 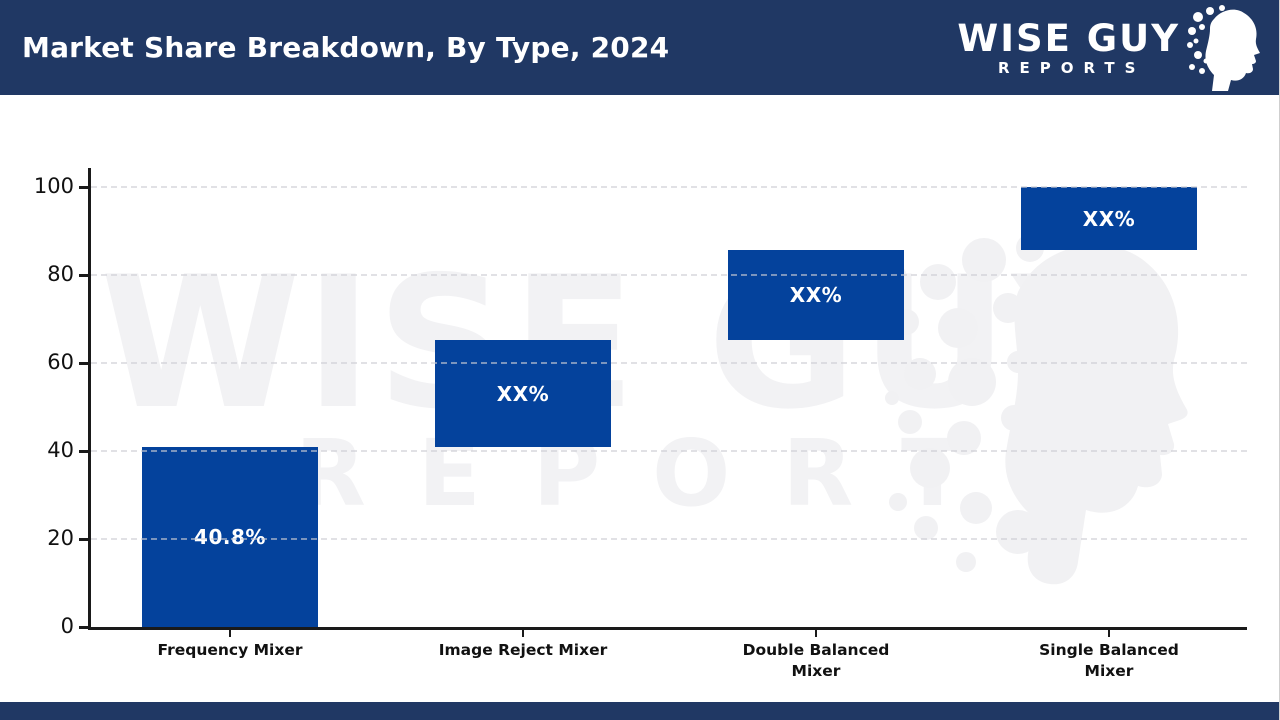 I want to click on bar-value-label: 40.8%, so click(x=230, y=537).